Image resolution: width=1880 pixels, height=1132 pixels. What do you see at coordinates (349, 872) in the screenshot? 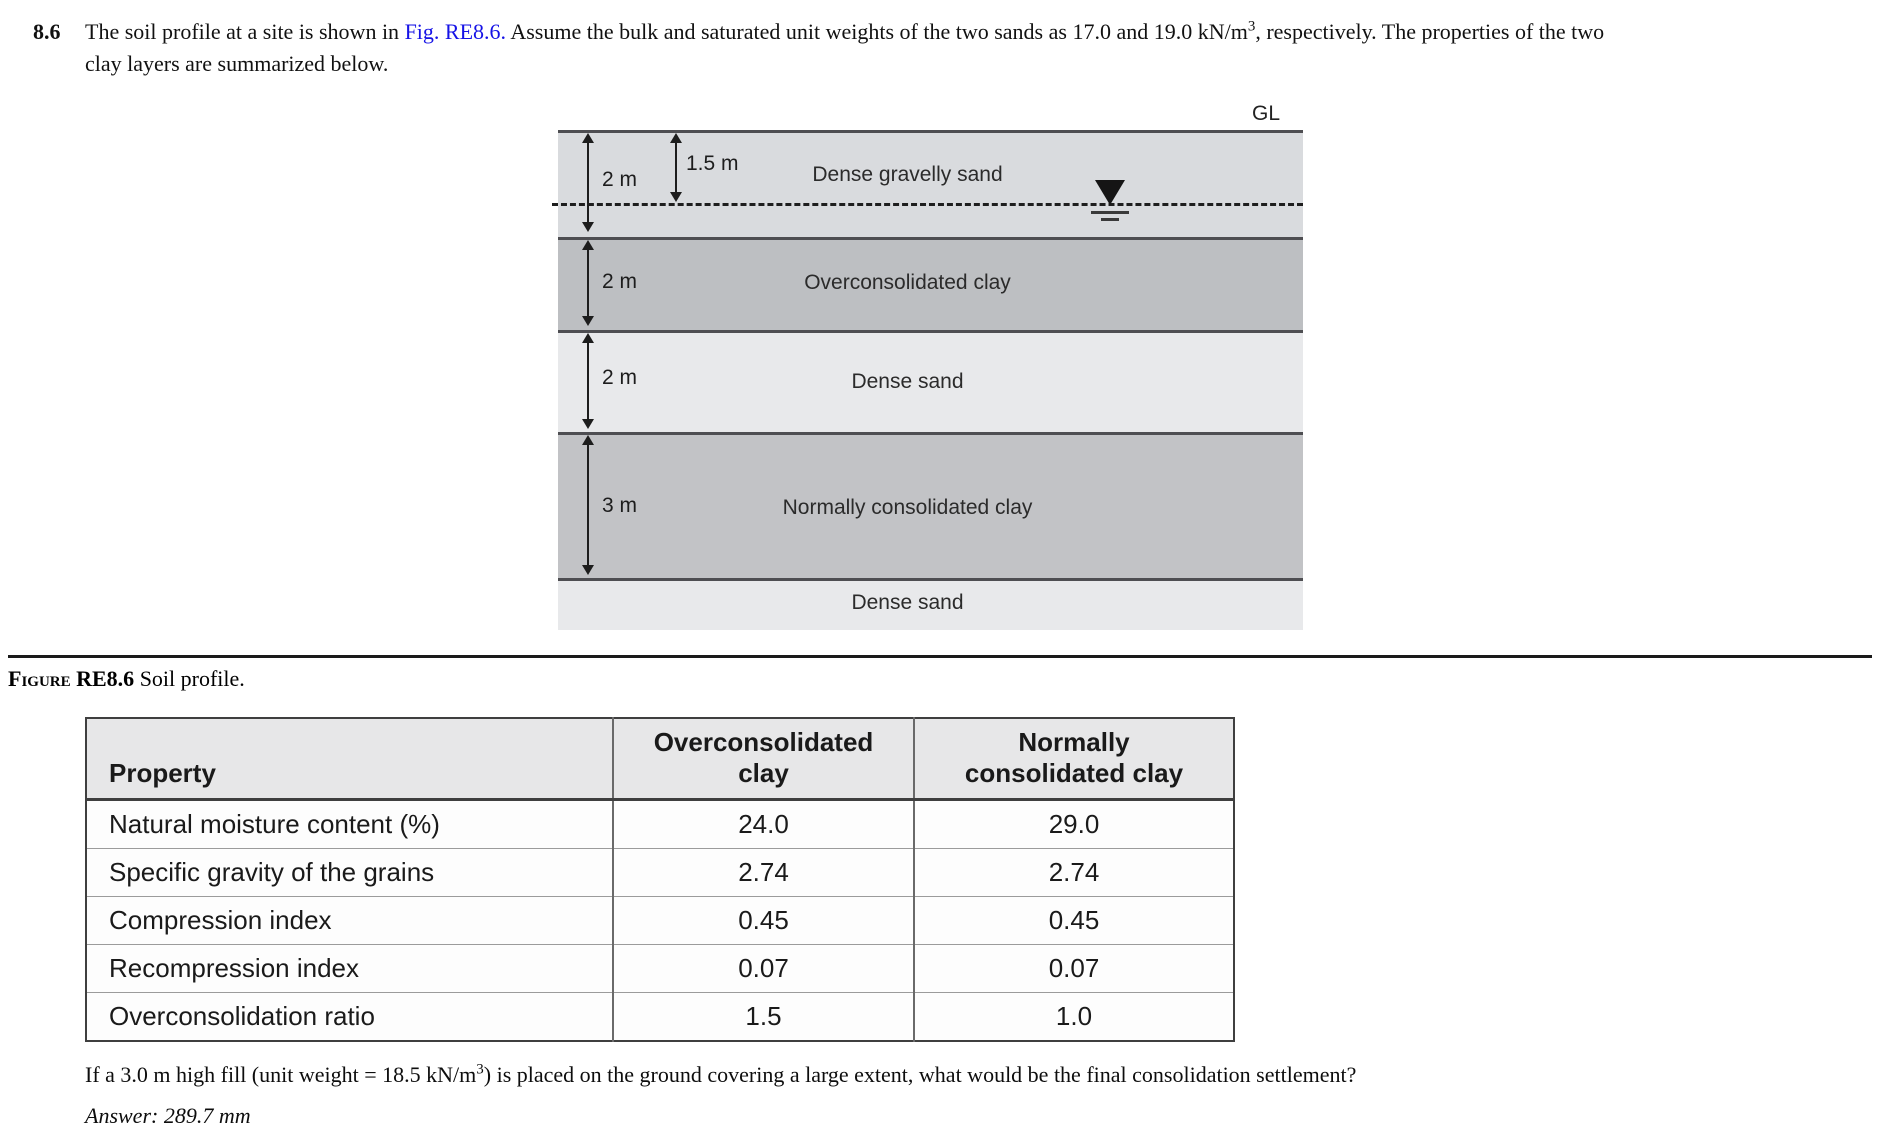
I see `property-name: Specific gravity of the grains` at bounding box center [349, 872].